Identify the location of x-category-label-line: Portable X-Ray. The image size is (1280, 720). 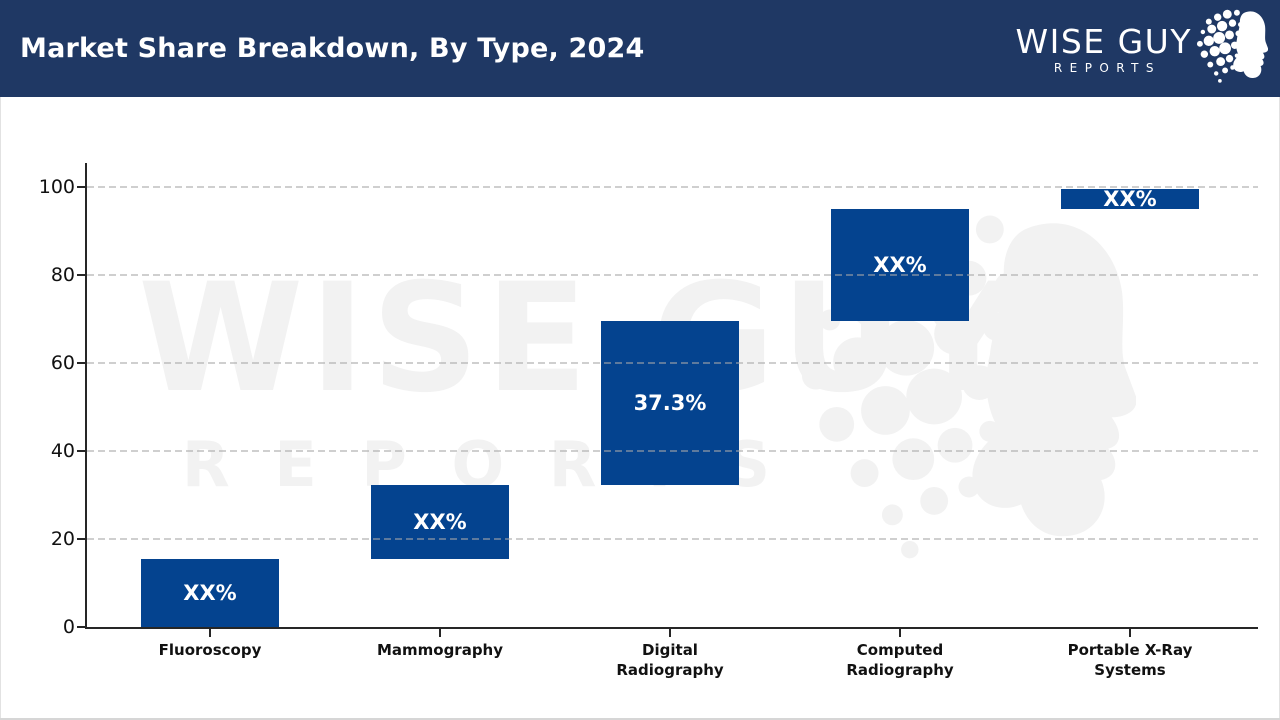
(1130, 650).